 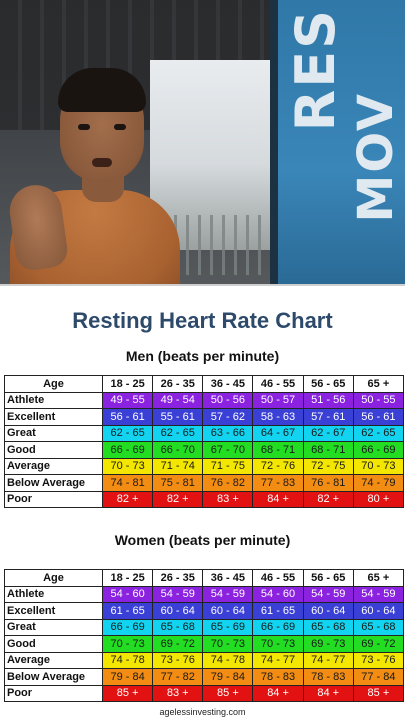 I want to click on heart-rate-cell: 50 - 55, so click(x=378, y=400).